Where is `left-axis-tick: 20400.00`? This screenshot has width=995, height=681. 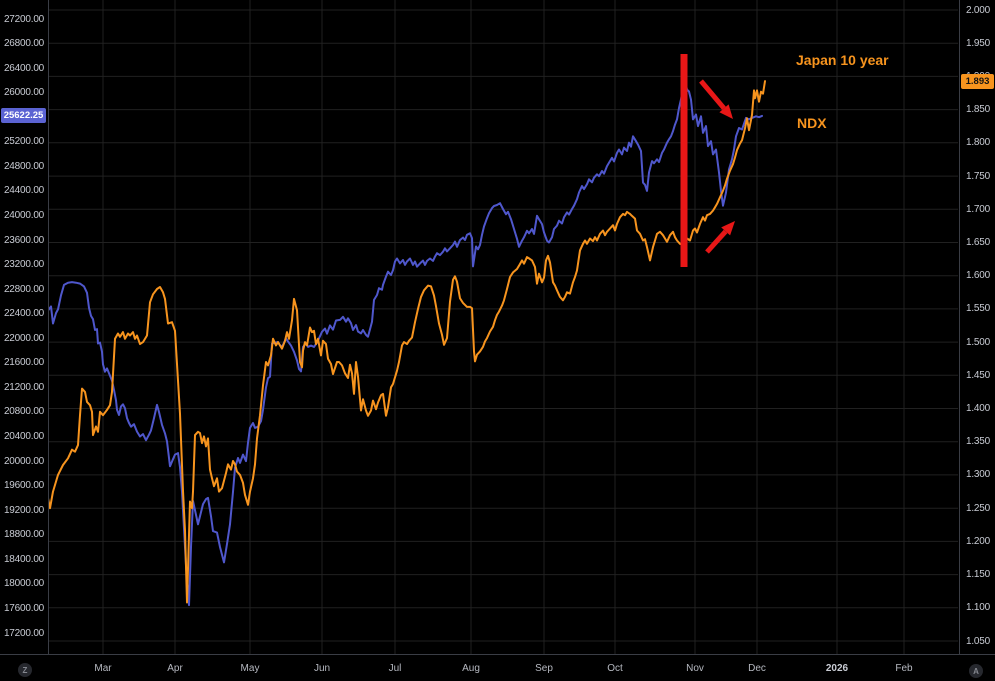
left-axis-tick: 20400.00 is located at coordinates (24, 437).